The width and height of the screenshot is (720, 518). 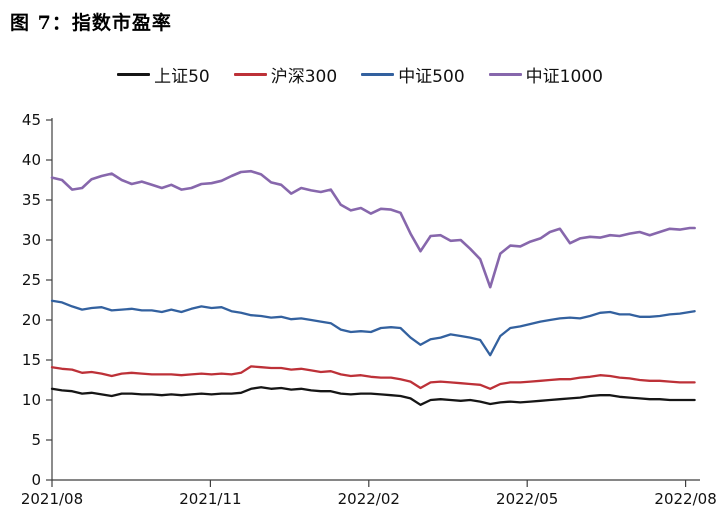 I want to click on legend-item-csi500: 中证500, so click(x=413, y=74).